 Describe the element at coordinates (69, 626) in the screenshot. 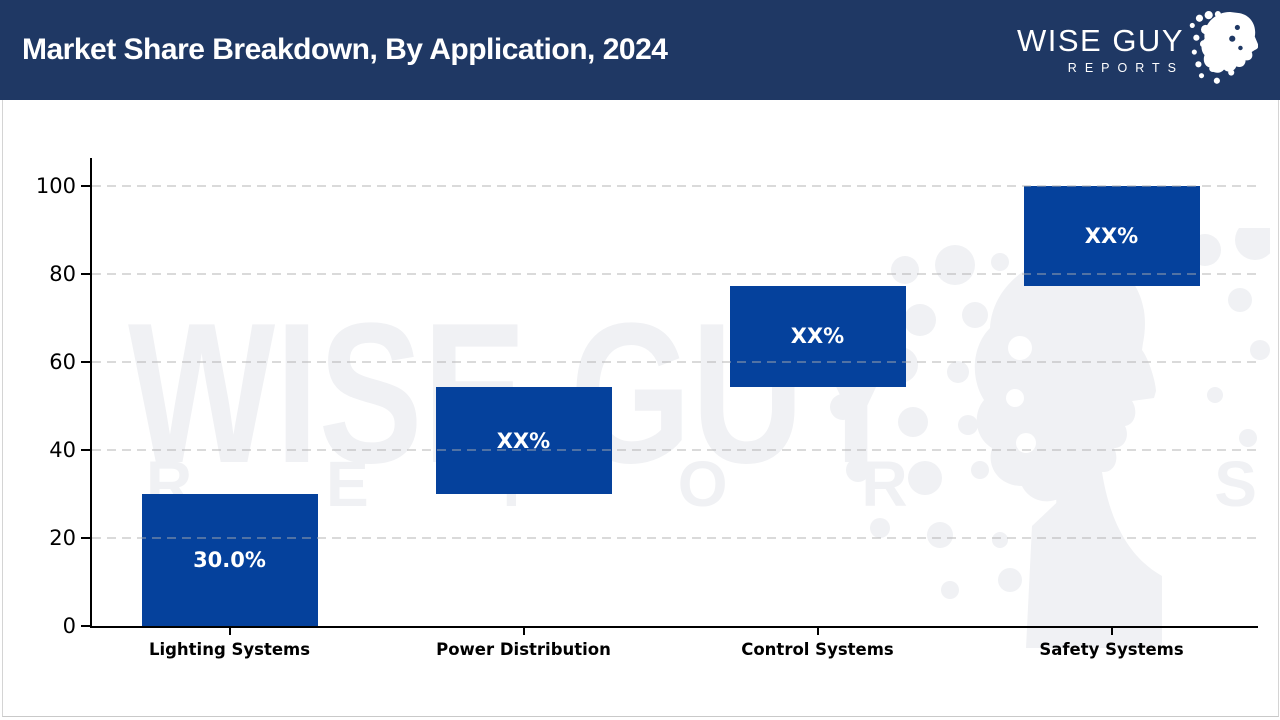

I see `y-tick-label-0: 0` at that location.